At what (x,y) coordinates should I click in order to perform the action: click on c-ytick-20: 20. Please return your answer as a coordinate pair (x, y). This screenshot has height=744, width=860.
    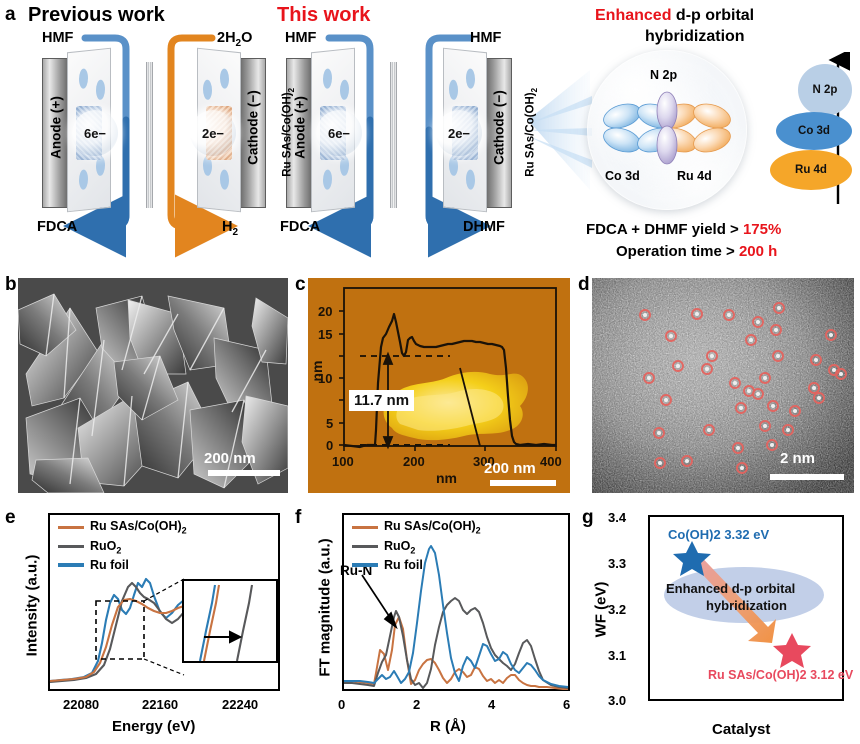
    Looking at the image, I should click on (325, 311).